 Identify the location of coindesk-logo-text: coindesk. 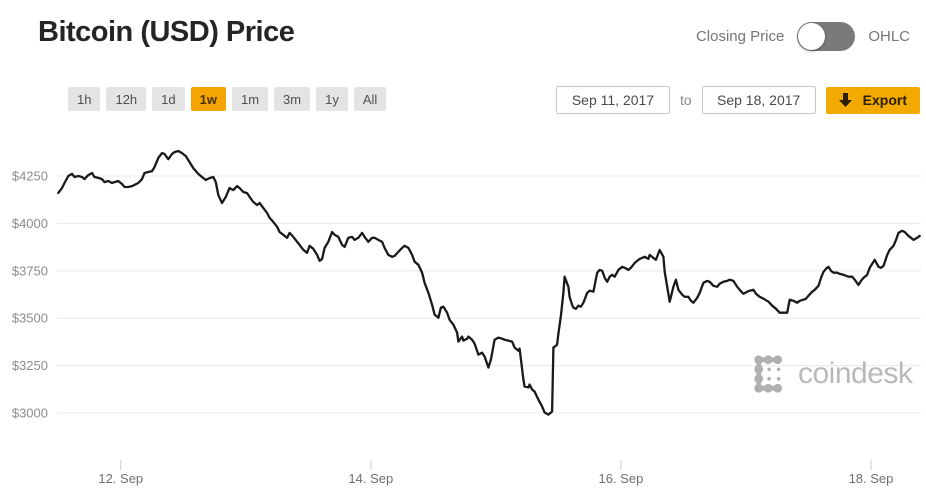
(855, 373).